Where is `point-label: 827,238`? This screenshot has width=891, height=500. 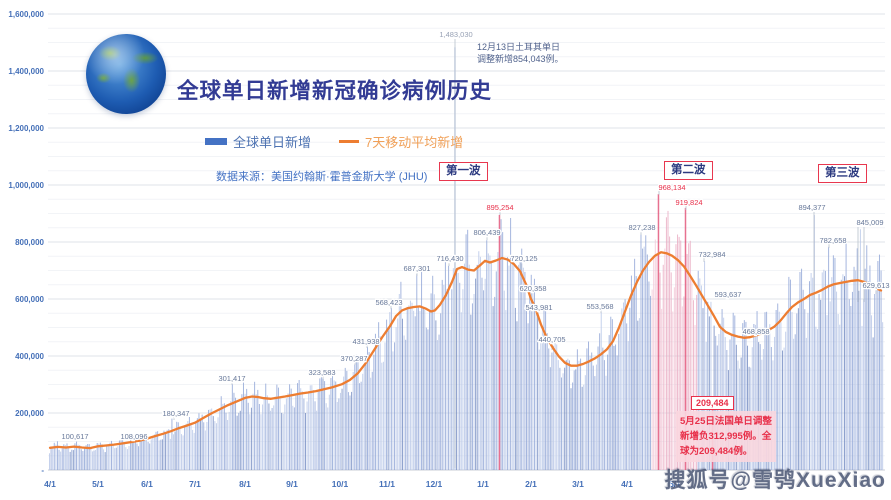
point-label: 827,238 is located at coordinates (641, 227).